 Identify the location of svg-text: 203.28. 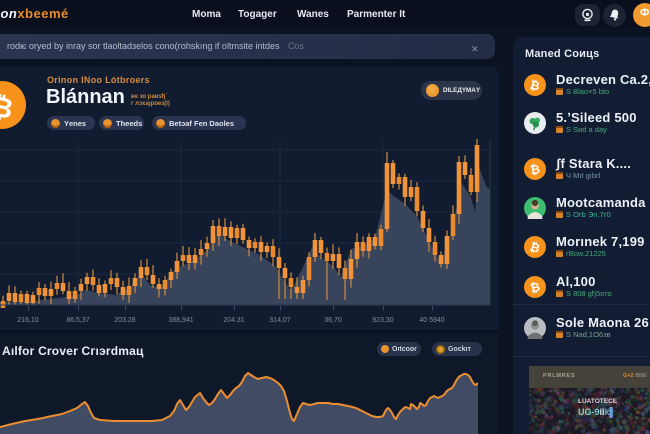
(125, 320).